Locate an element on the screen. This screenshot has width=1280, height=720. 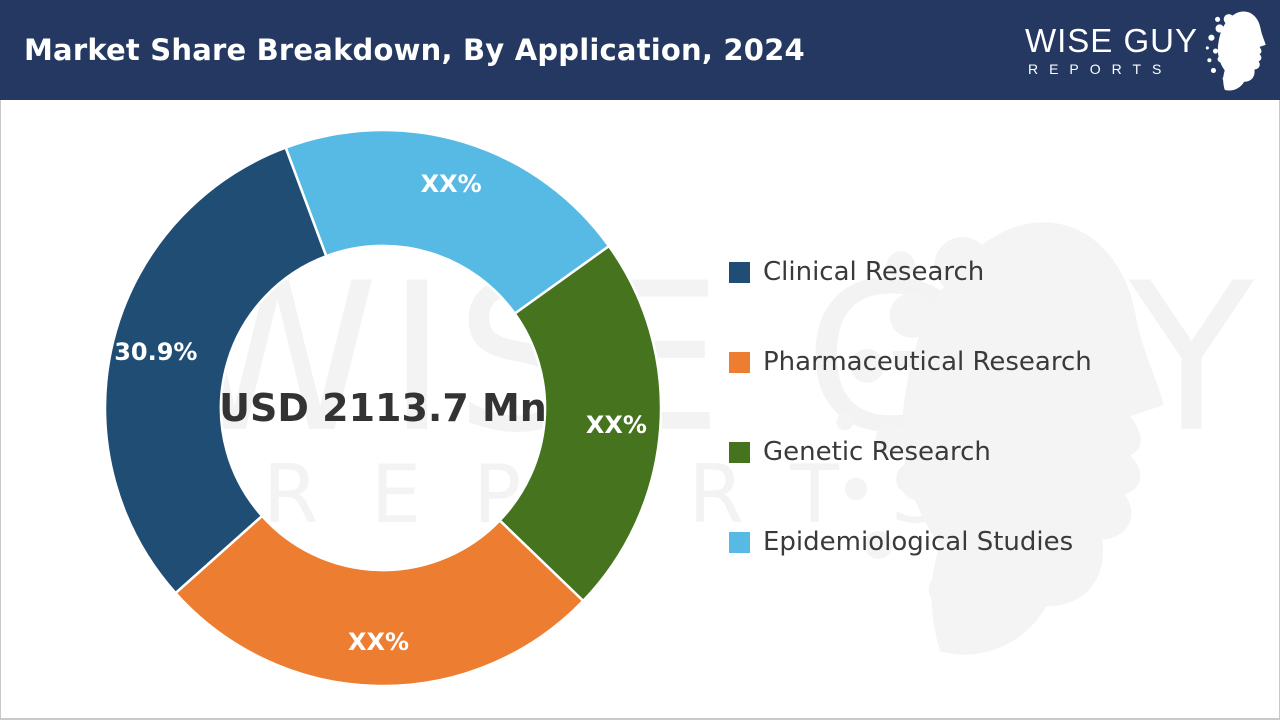
legend-label: Clinical Research is located at coordinates (874, 272).